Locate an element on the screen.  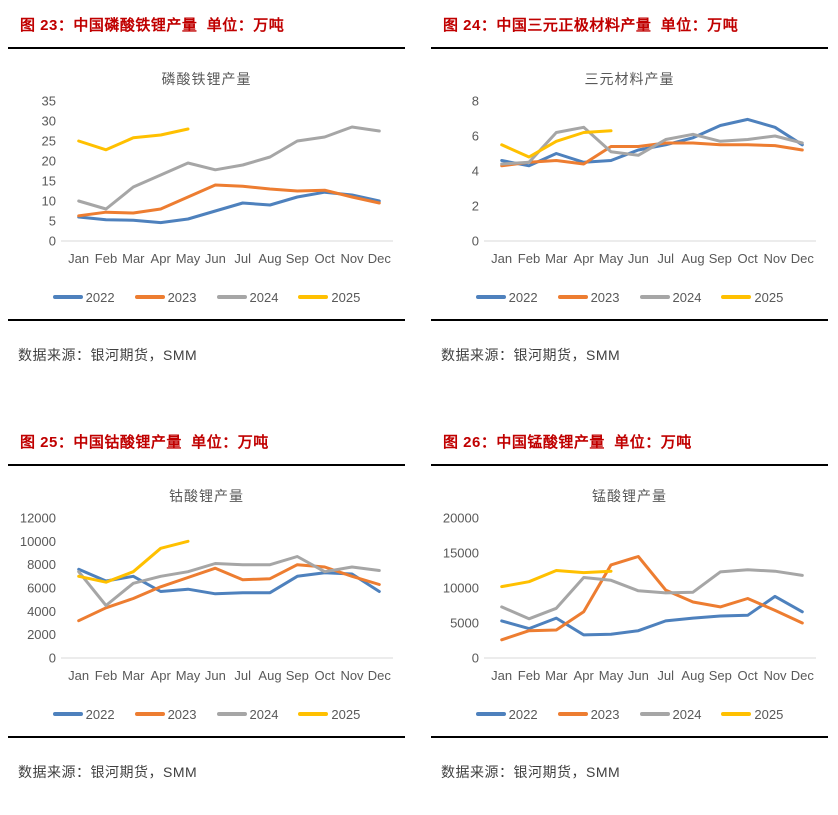
y-tick-label: 25 is located at coordinates (48, 141).